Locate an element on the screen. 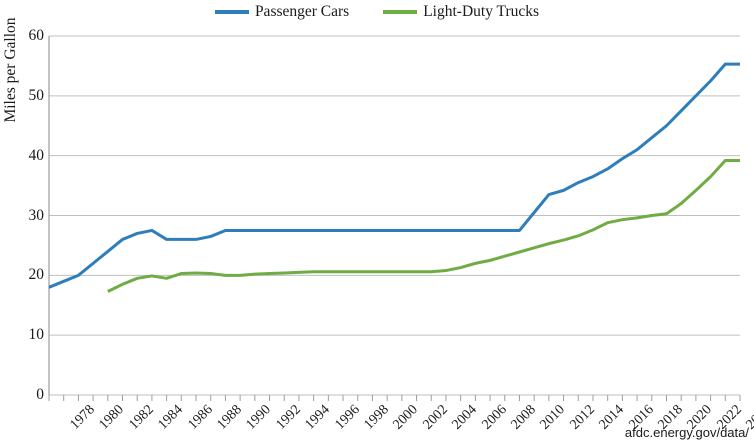 The height and width of the screenshot is (444, 754). y-tick-label: 50 is located at coordinates (36, 95).